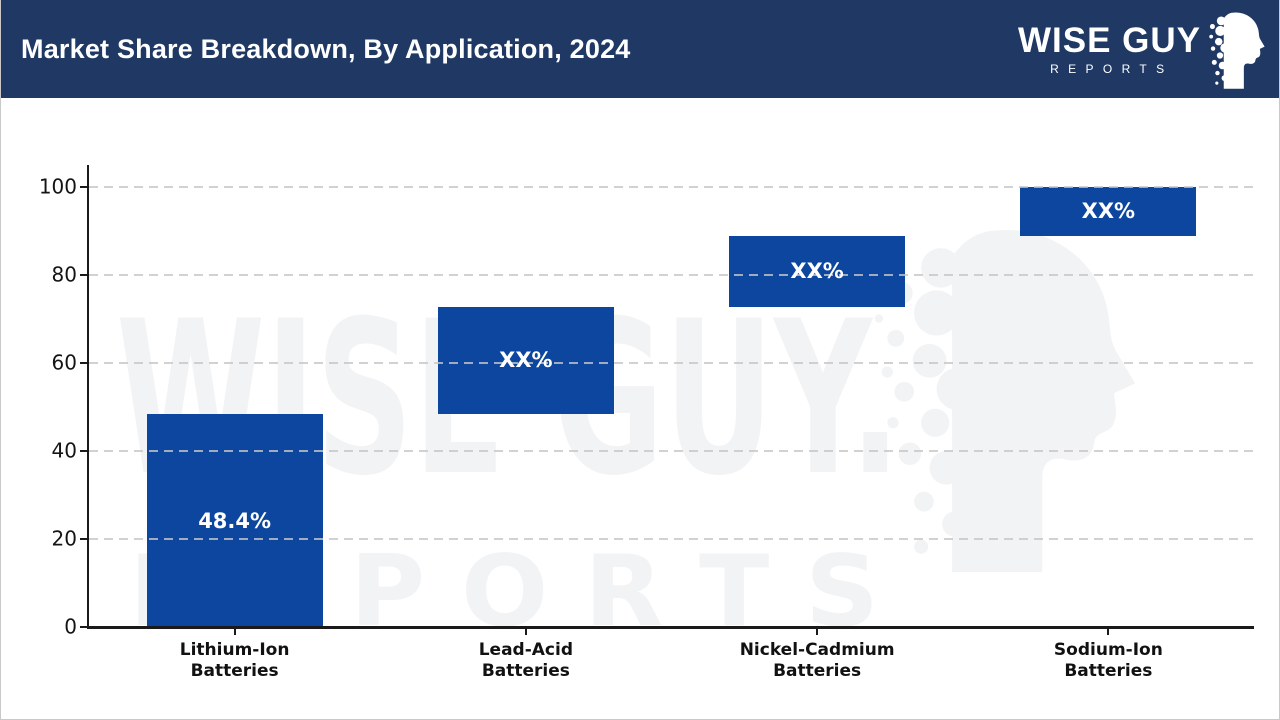  What do you see at coordinates (1005, 400) in the screenshot?
I see `watermark-face-icon` at bounding box center [1005, 400].